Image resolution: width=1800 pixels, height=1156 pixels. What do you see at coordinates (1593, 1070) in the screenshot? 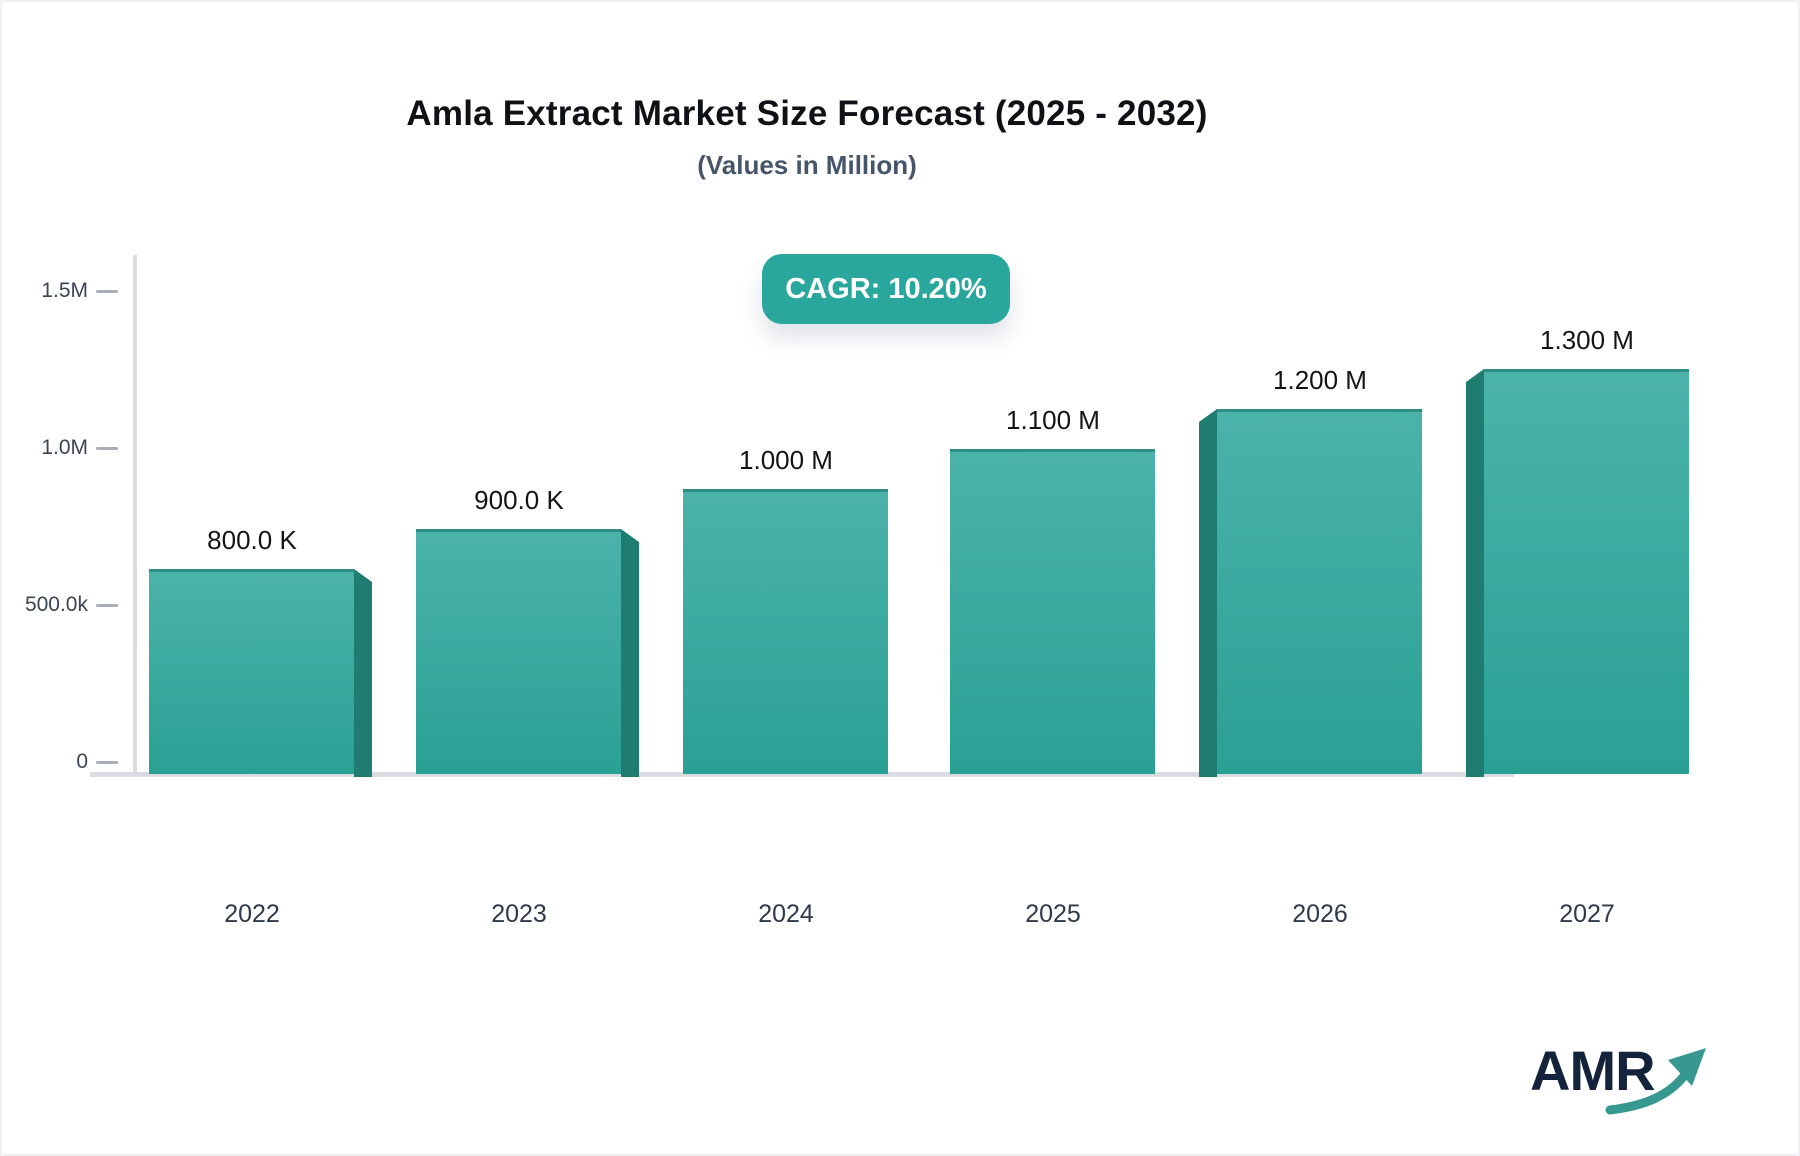
I see `amr-logo-text: AMR` at bounding box center [1593, 1070].